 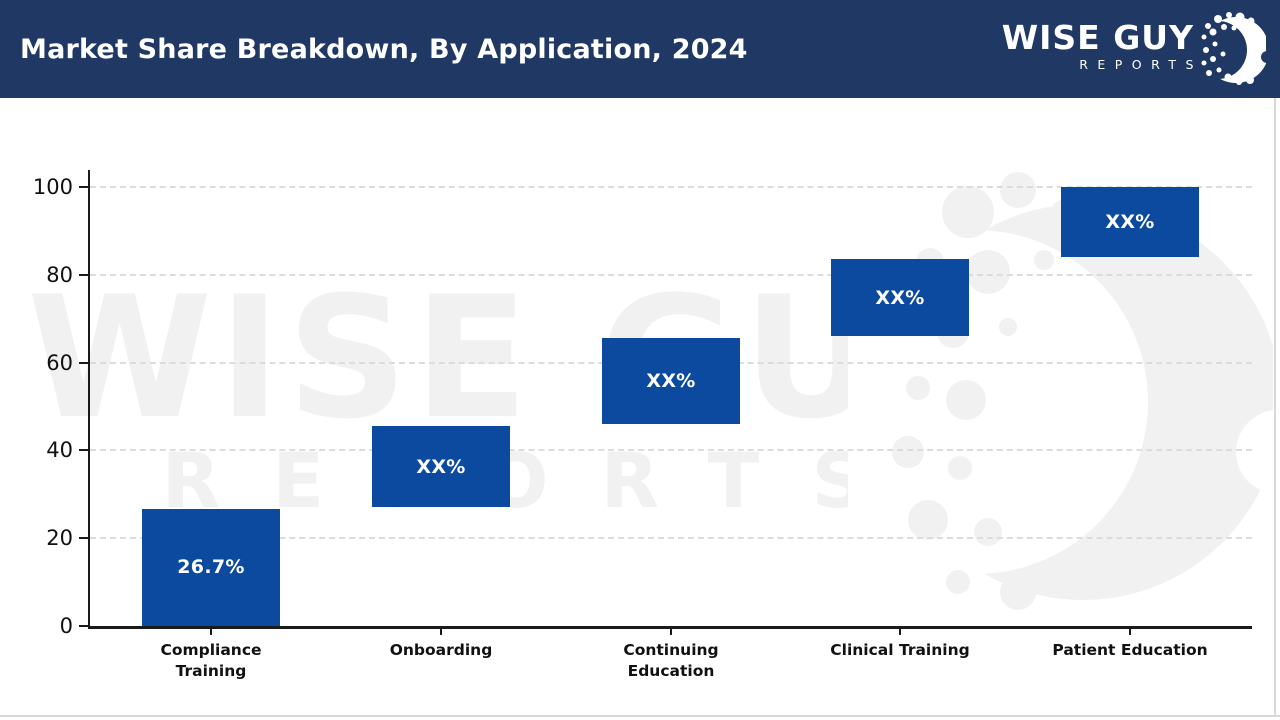 I want to click on figure-bottom-border, so click(x=640, y=716).